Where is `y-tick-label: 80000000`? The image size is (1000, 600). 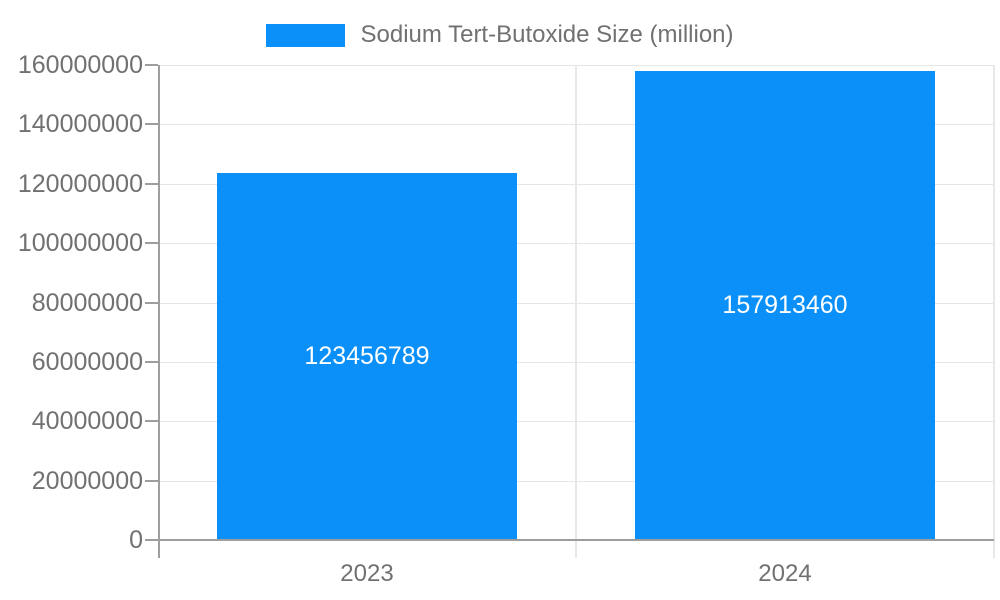
y-tick-label: 80000000 is located at coordinates (87, 303).